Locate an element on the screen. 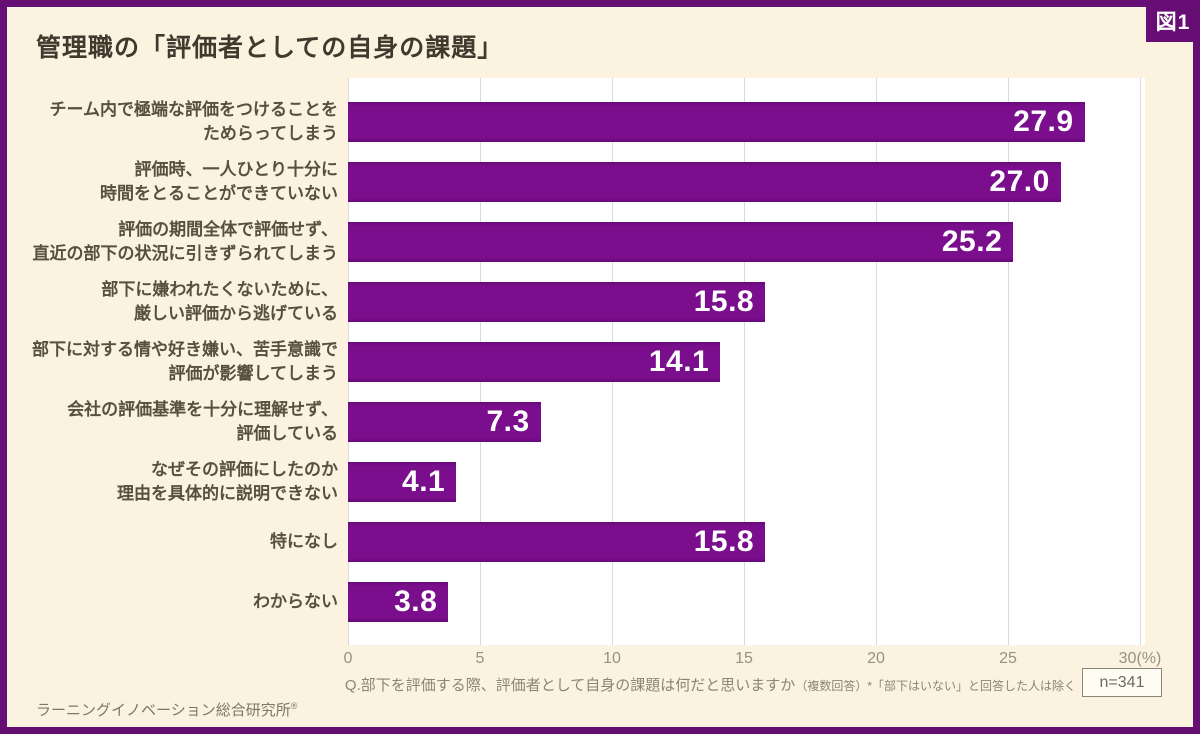  bar-value-label: 3.8 is located at coordinates (416, 601).